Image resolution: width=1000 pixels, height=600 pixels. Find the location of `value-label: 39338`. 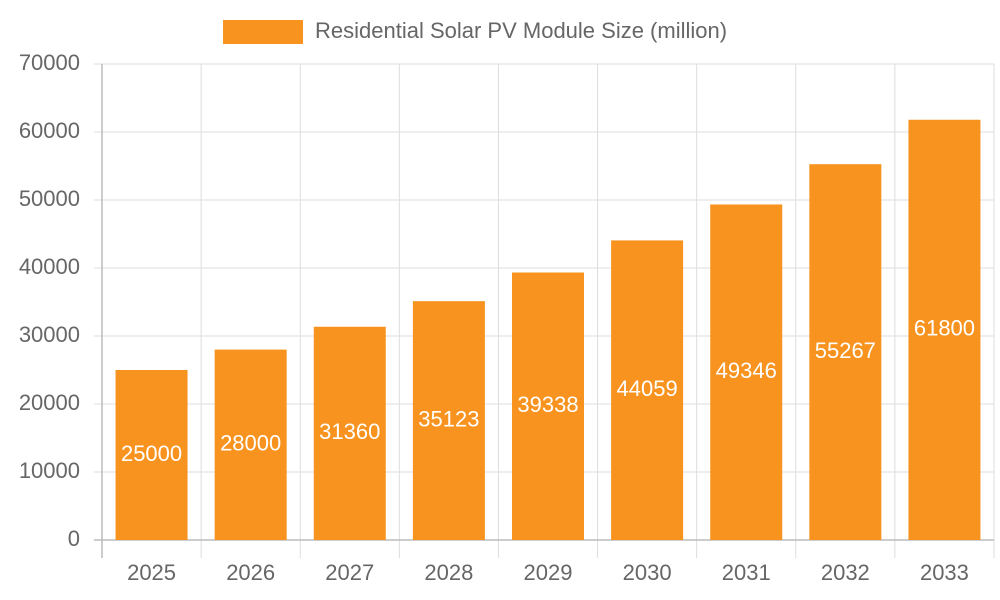

value-label: 39338 is located at coordinates (547, 404).